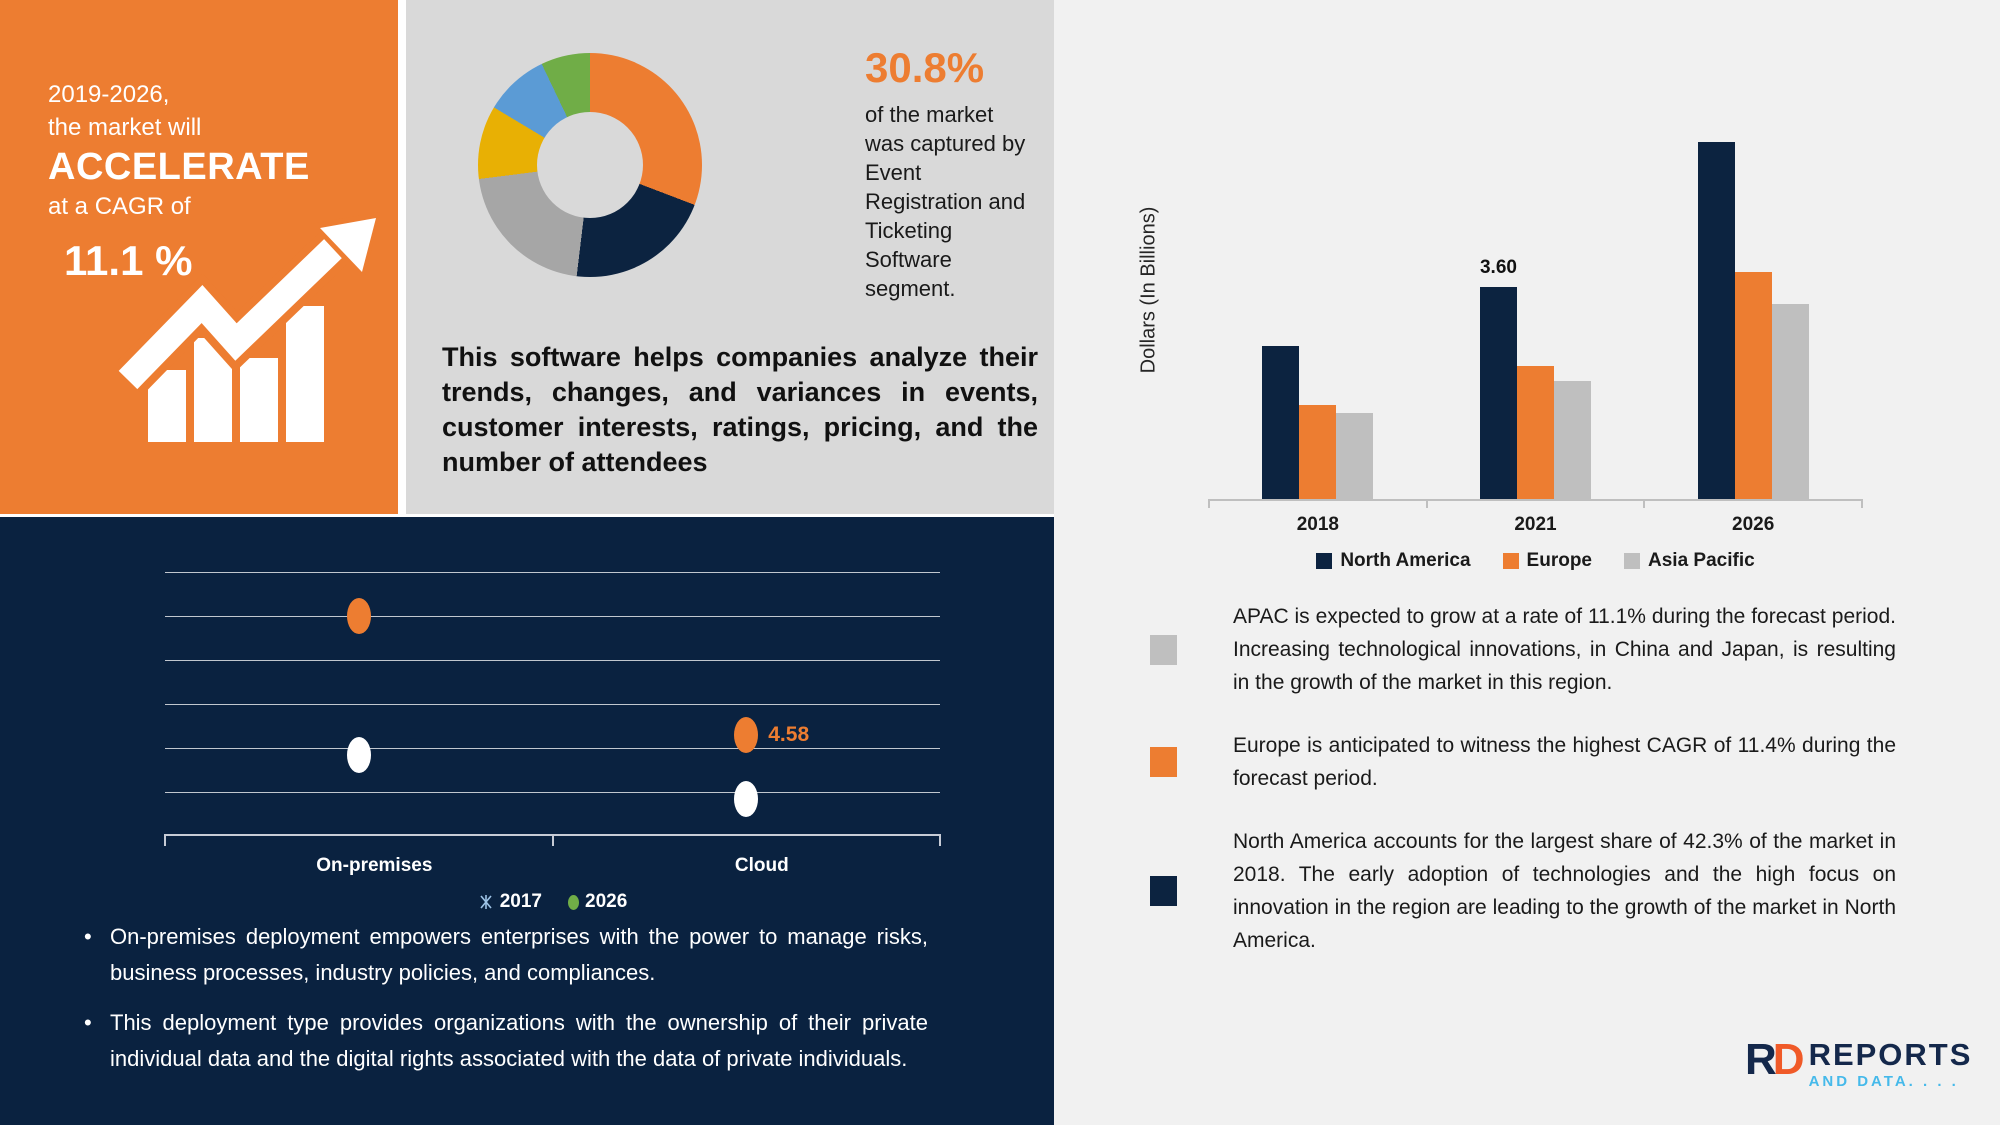 The width and height of the screenshot is (2000, 1125). What do you see at coordinates (1318, 304) in the screenshot?
I see `bar-group-2018` at bounding box center [1318, 304].